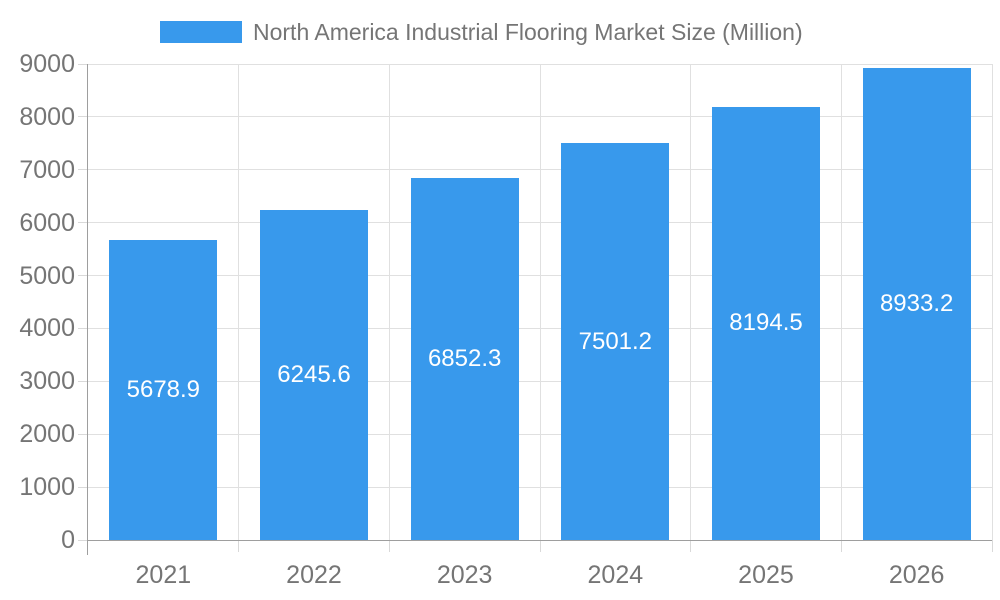 Image resolution: width=1000 pixels, height=600 pixels. I want to click on bar-2026, so click(916, 303).